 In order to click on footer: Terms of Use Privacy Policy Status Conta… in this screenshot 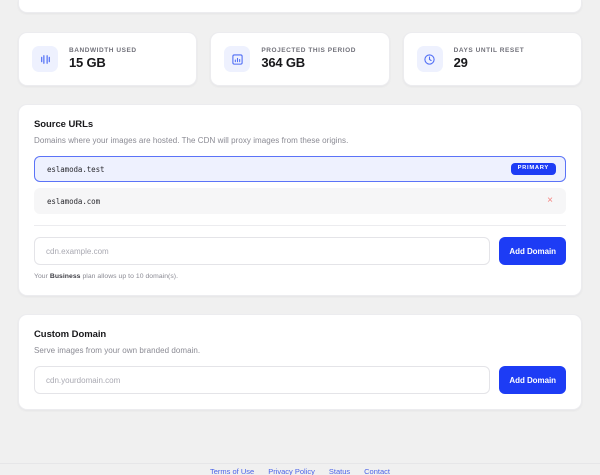, I will do `click(300, 469)`.